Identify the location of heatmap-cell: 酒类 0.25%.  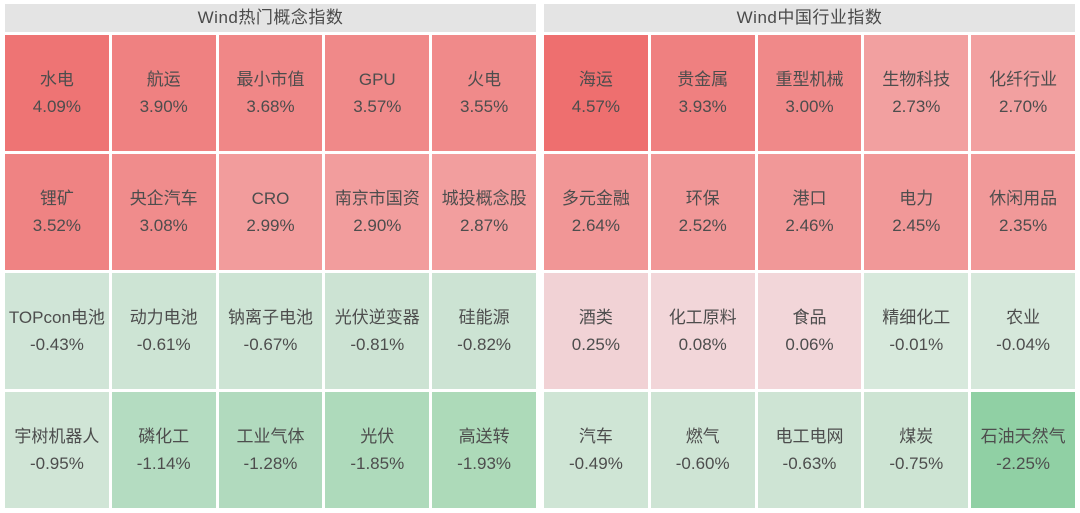
(596, 331).